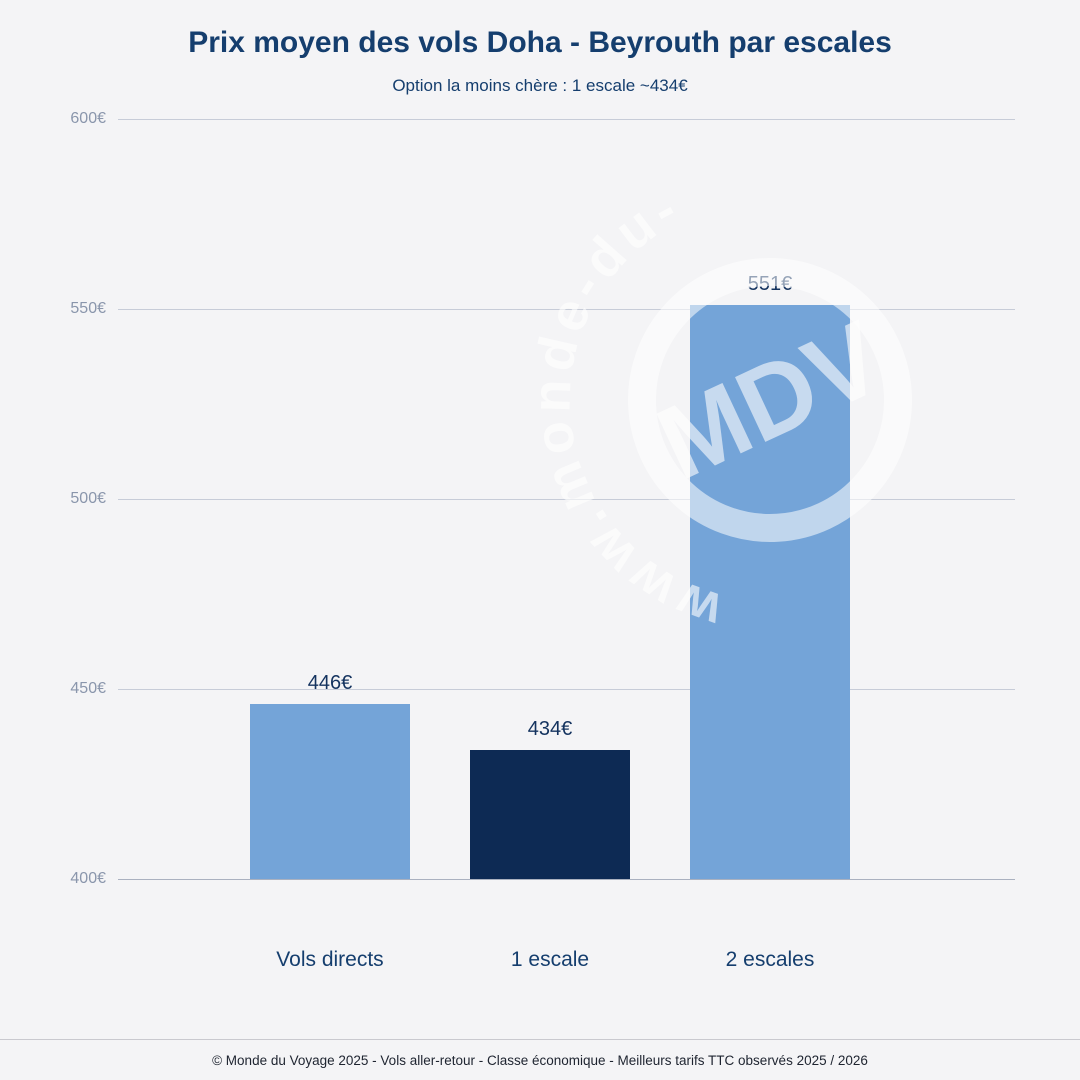  What do you see at coordinates (88, 308) in the screenshot?
I see `ytick-label-550: 550€` at bounding box center [88, 308].